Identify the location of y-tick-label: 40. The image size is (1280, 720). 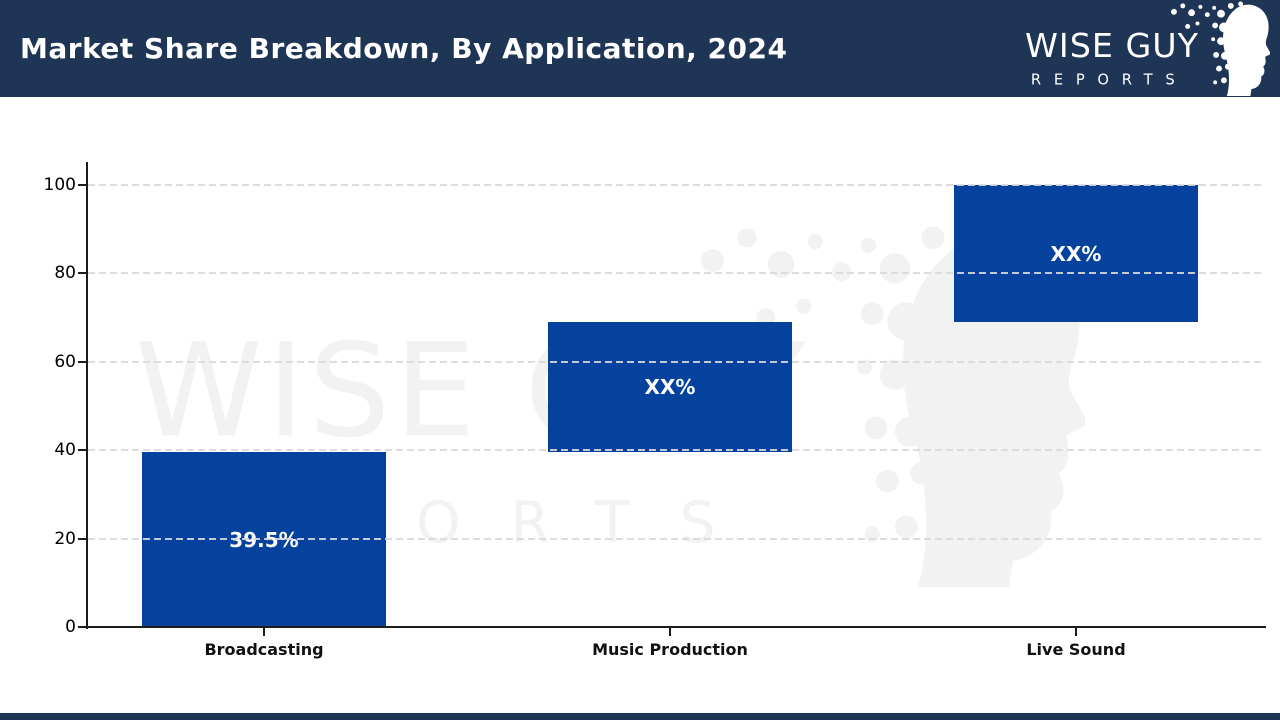
(65, 450).